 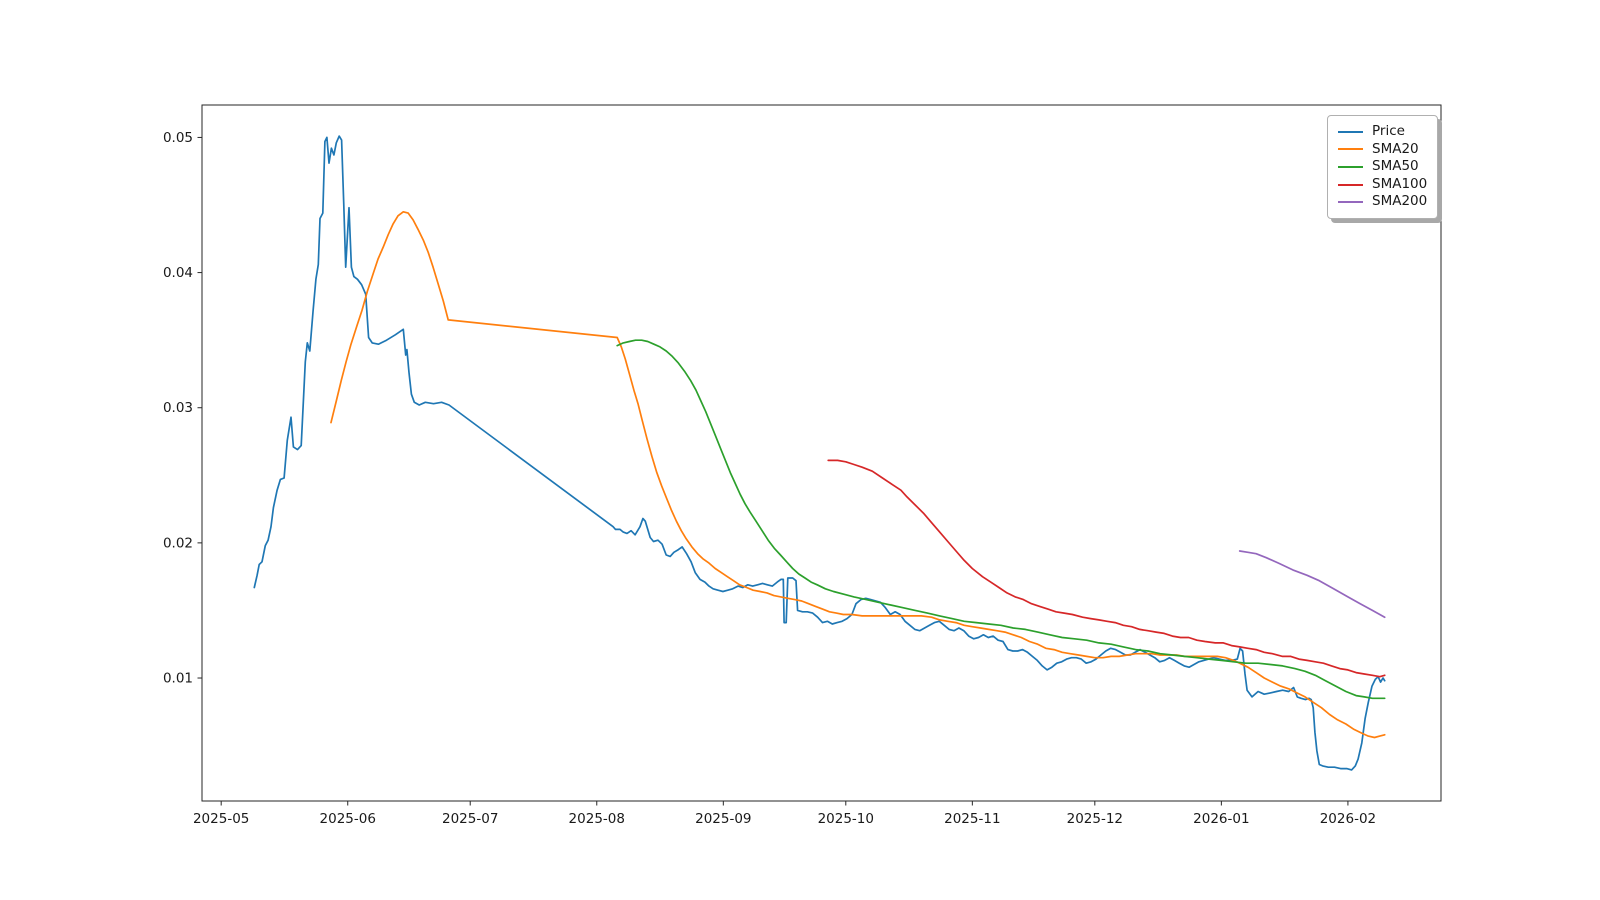 What do you see at coordinates (1400, 183) in the screenshot?
I see `legend-label: SMA100` at bounding box center [1400, 183].